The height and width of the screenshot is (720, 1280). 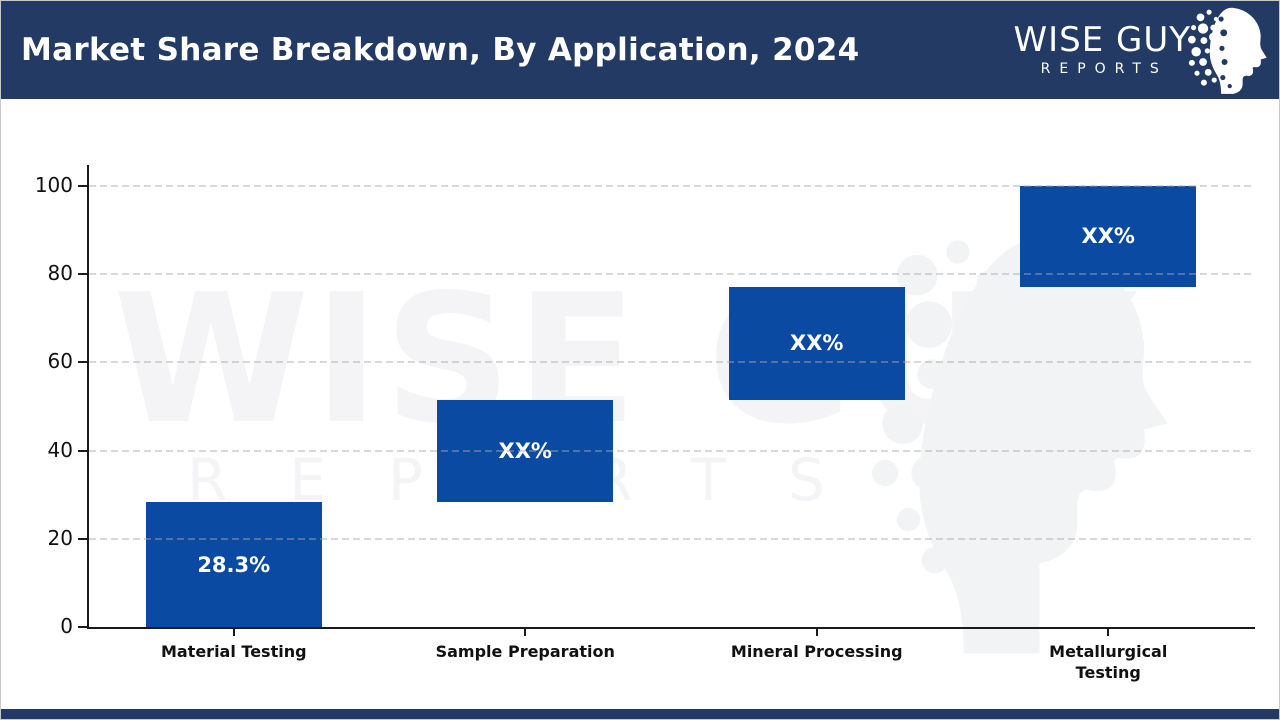 I want to click on y-tick-label-0: 0, so click(x=66, y=626).